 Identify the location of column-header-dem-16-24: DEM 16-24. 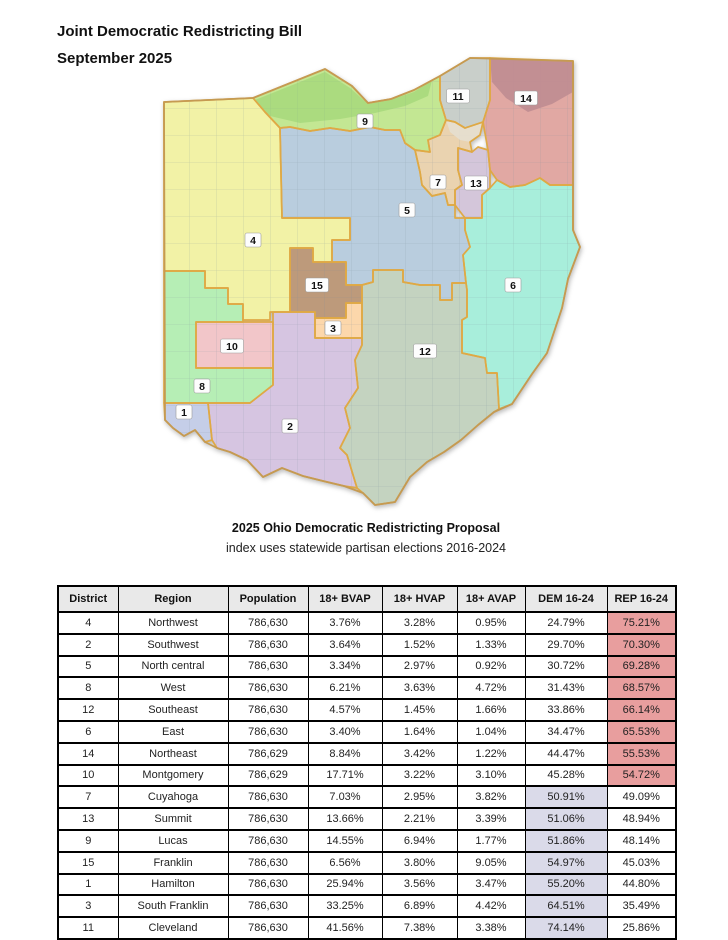
(566, 599).